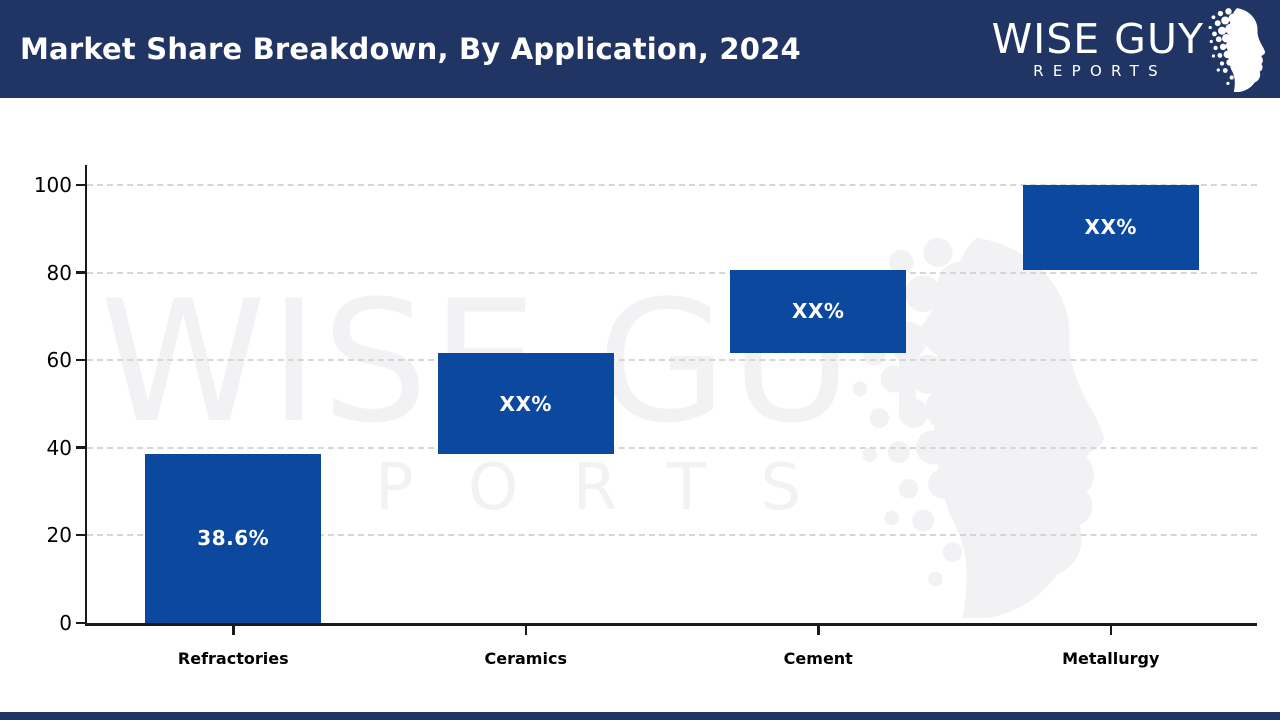 Image resolution: width=1280 pixels, height=720 pixels. Describe the element at coordinates (233, 658) in the screenshot. I see `x-axis-label-refractories: Refractories` at that location.